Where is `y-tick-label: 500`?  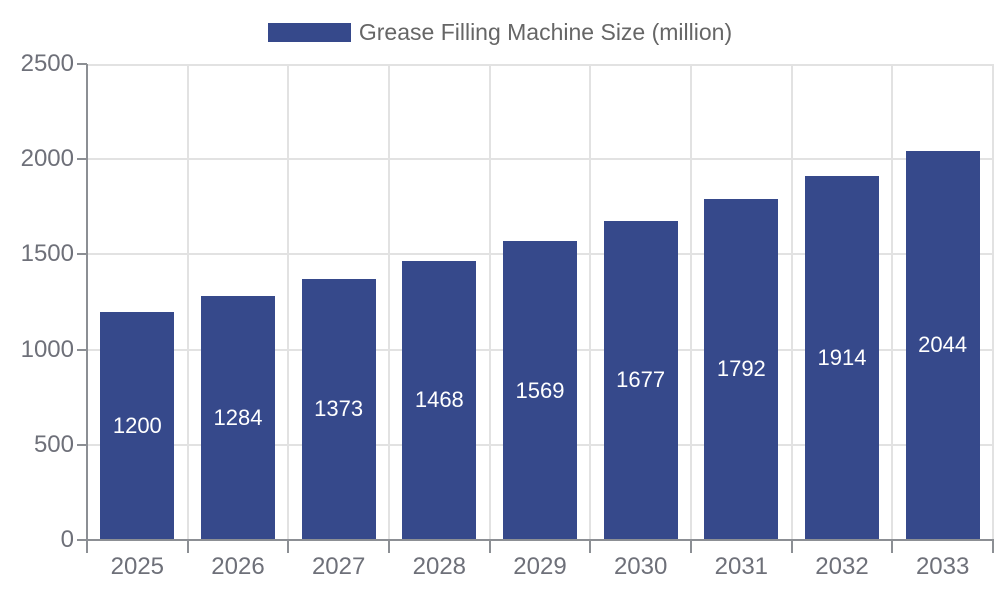 y-tick-label: 500 is located at coordinates (53, 444).